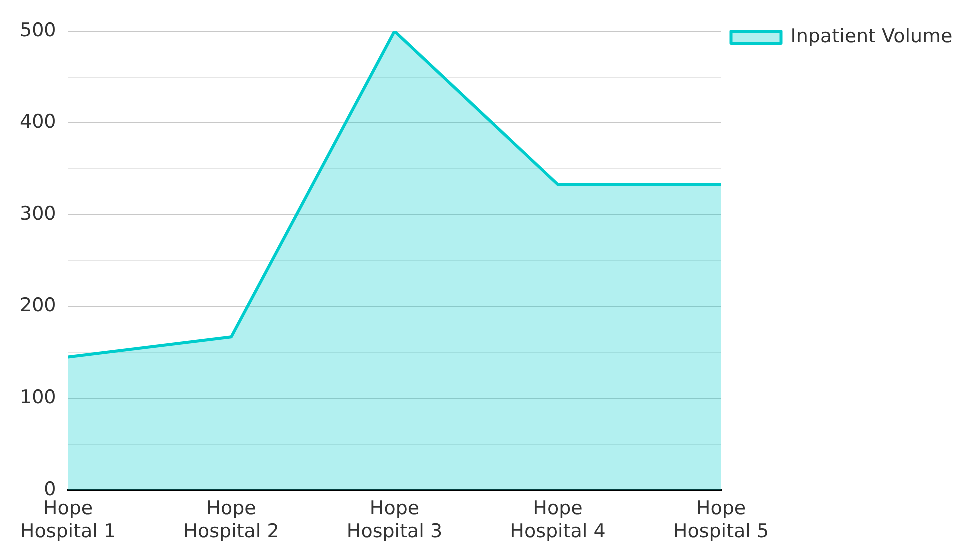  I want to click on x-tick-label: Hope Hospital 4, so click(558, 520).